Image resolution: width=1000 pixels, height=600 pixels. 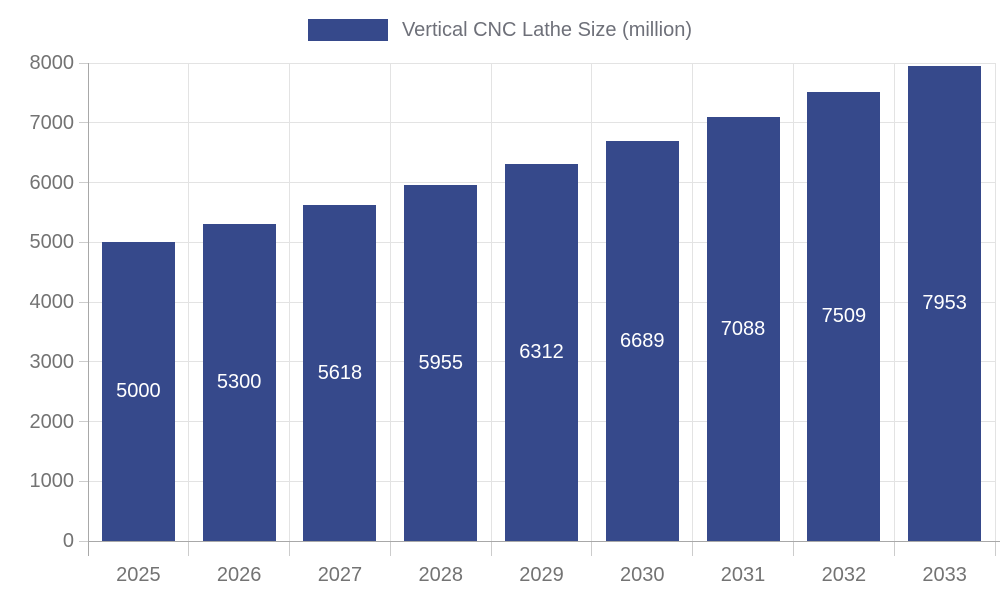 I want to click on bar-value-label: 7953, so click(x=944, y=302).